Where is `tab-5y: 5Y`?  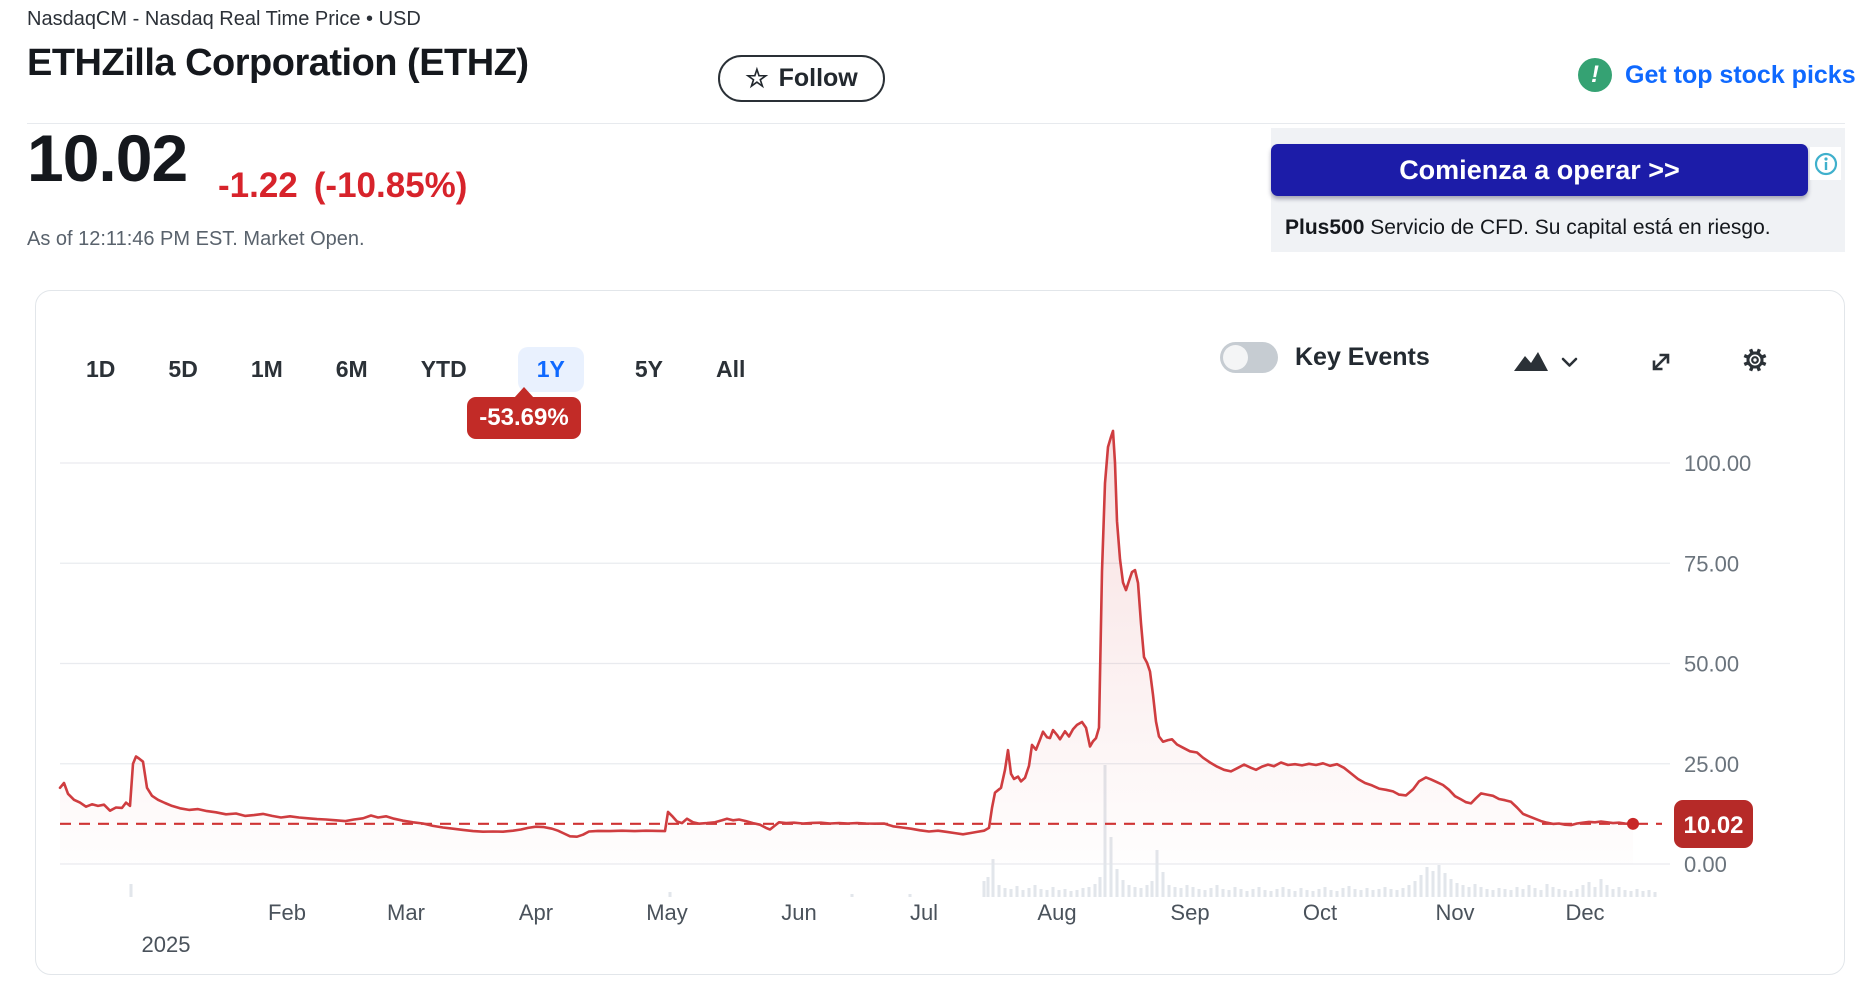 tab-5y: 5Y is located at coordinates (648, 369).